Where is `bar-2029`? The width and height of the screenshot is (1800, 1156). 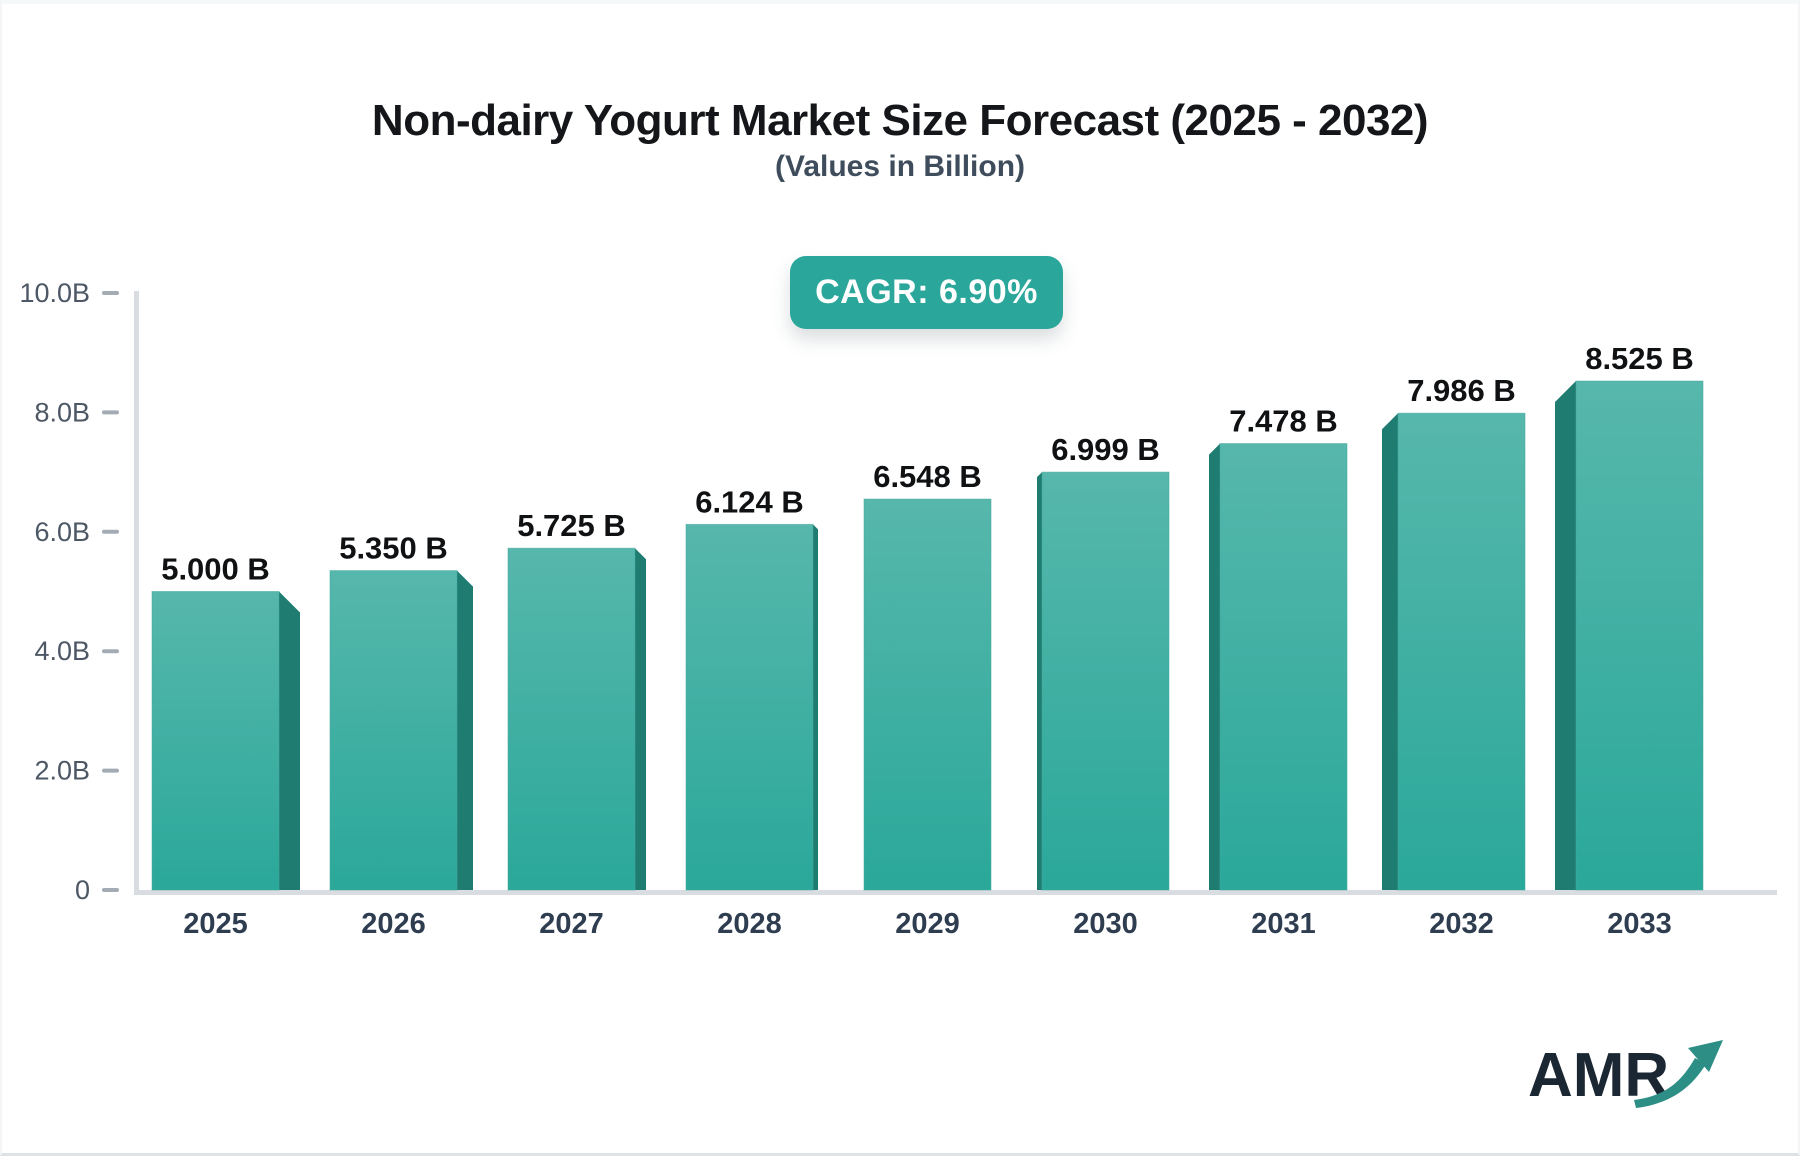 bar-2029 is located at coordinates (927, 694).